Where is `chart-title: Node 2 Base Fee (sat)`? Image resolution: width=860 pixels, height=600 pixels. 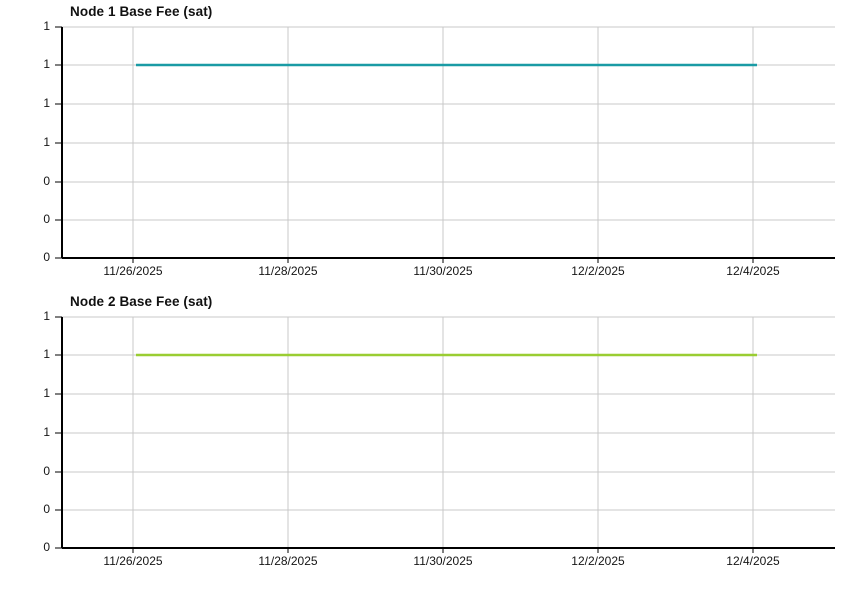
chart-title: Node 2 Base Fee (sat) is located at coordinates (141, 301).